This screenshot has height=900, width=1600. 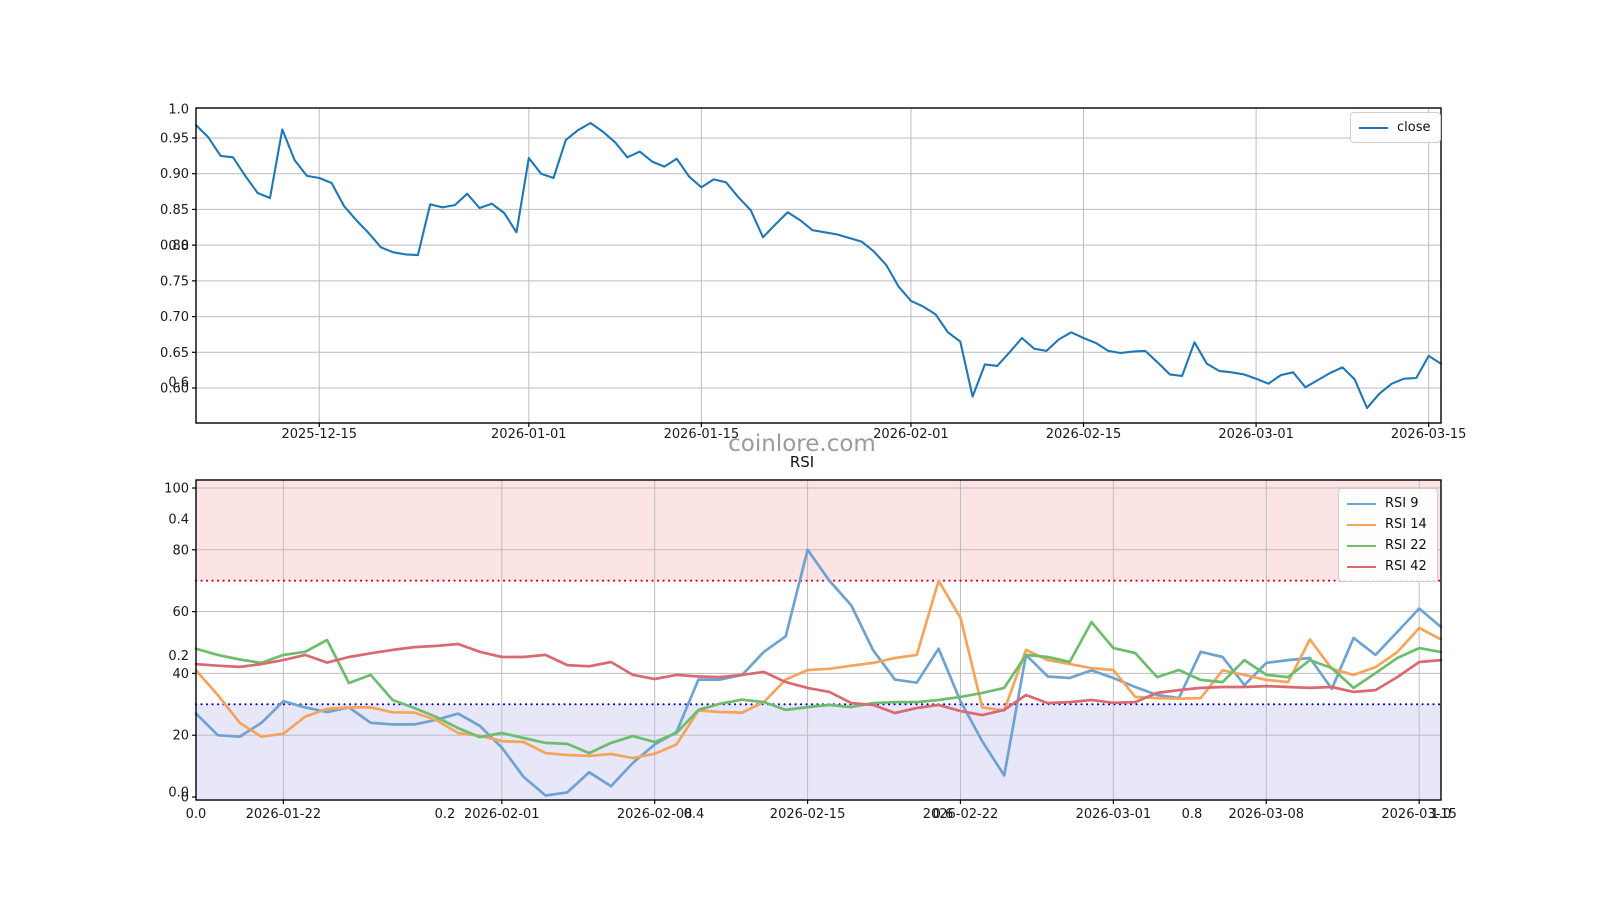 What do you see at coordinates (180, 736) in the screenshot?
I see `rsi-ytick-label: 20` at bounding box center [180, 736].